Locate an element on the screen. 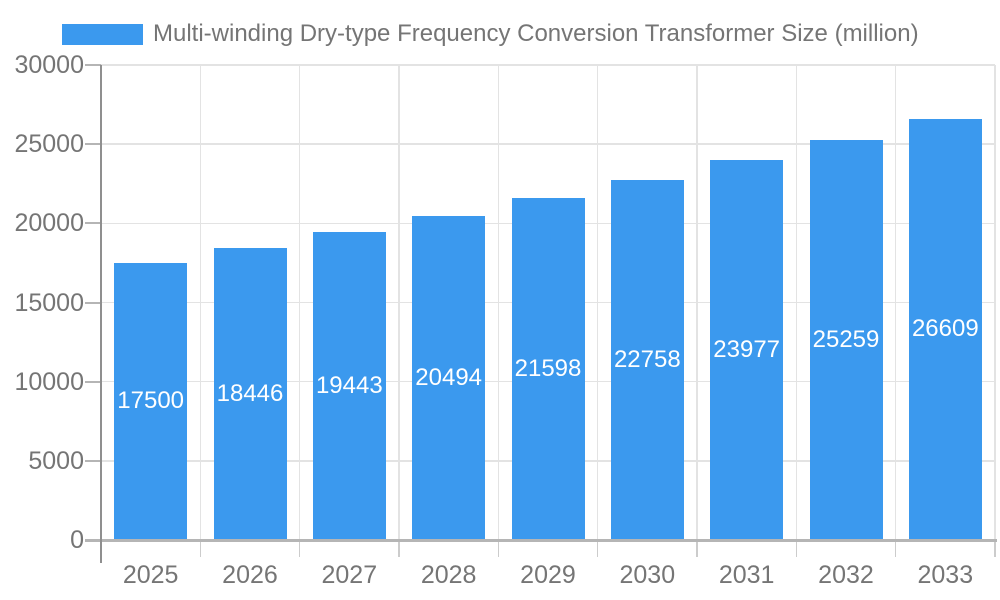 This screenshot has width=1000, height=600. x-axis-tick-label: 2025 is located at coordinates (150, 575).